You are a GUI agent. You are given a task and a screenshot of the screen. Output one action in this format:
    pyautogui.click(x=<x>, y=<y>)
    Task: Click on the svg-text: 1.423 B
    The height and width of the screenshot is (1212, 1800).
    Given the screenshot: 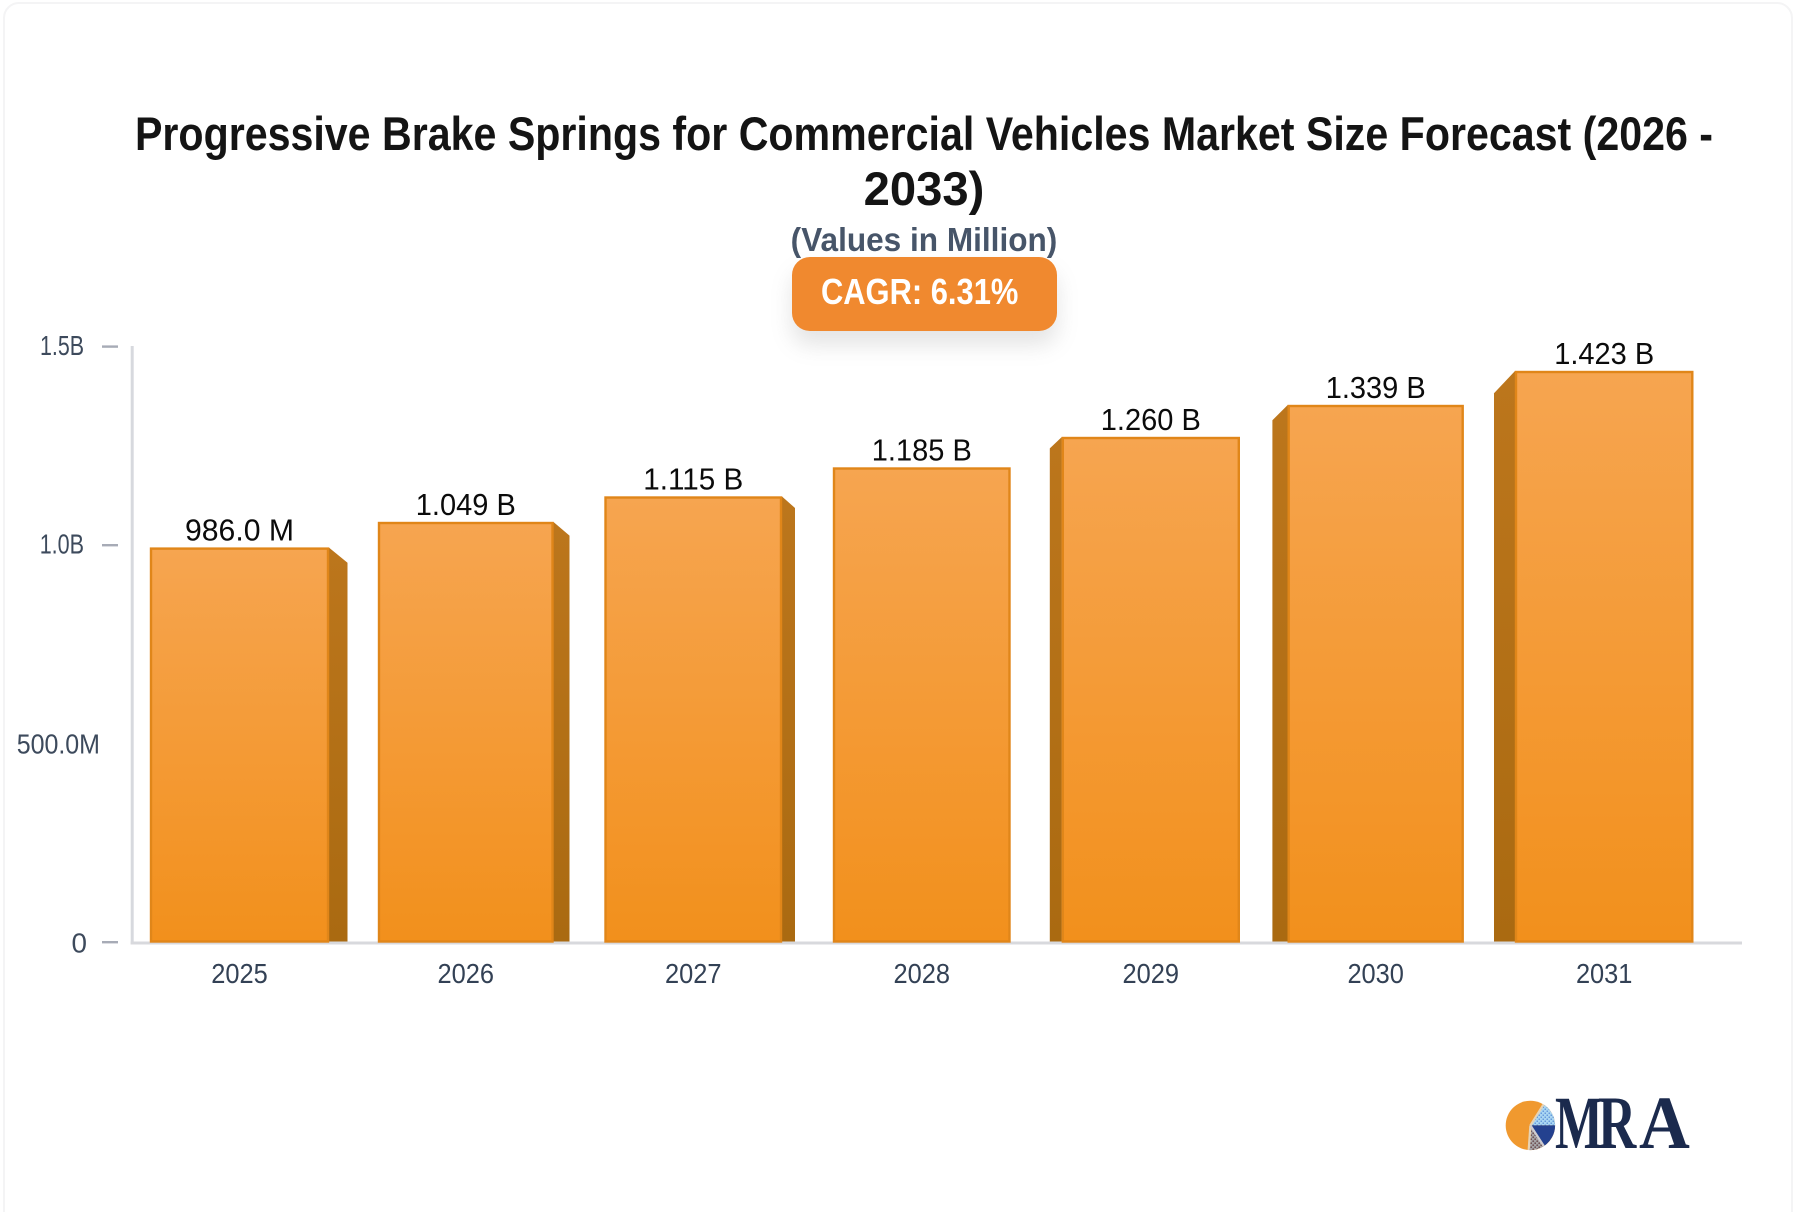 What is the action you would take?
    pyautogui.click(x=1604, y=353)
    